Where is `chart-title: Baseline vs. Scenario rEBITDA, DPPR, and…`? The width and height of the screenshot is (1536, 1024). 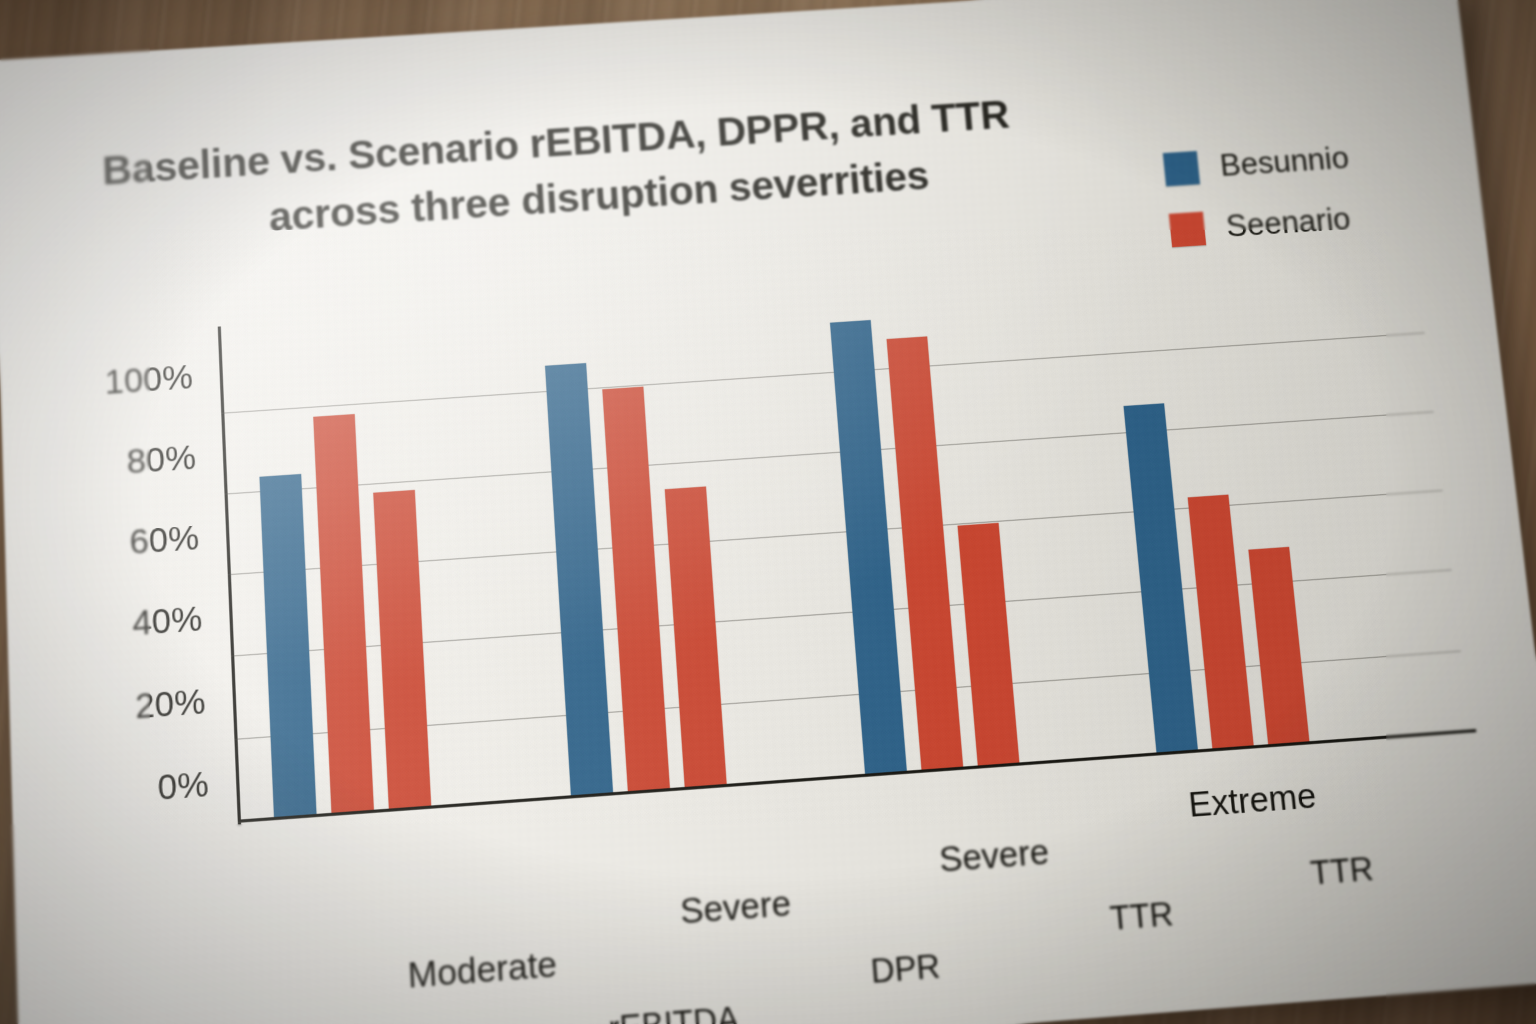 chart-title: Baseline vs. Scenario rEBITDA, DPPR, and… is located at coordinates (657, 166).